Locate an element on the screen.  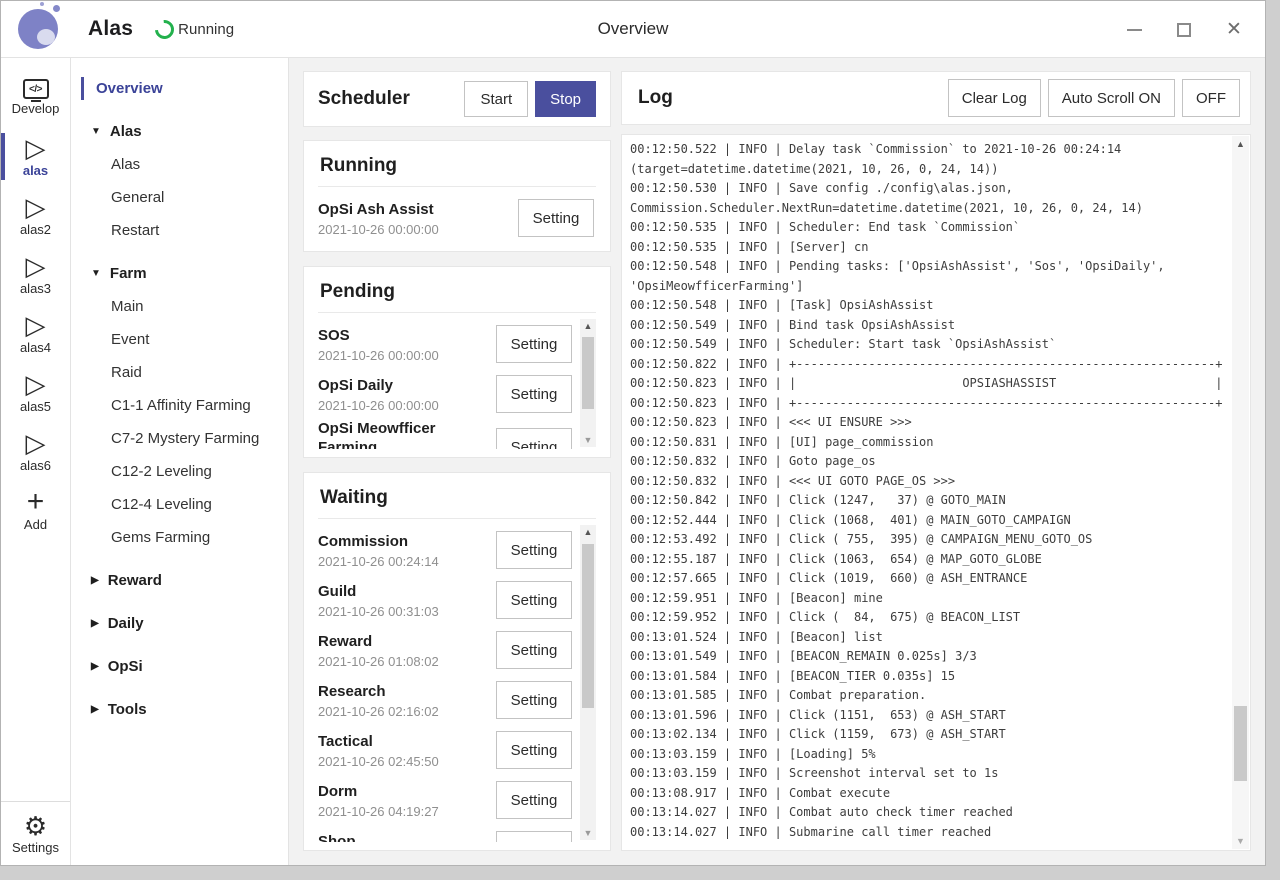
auto-scroll-on-button: Auto Scroll ON is located at coordinates (1111, 98).